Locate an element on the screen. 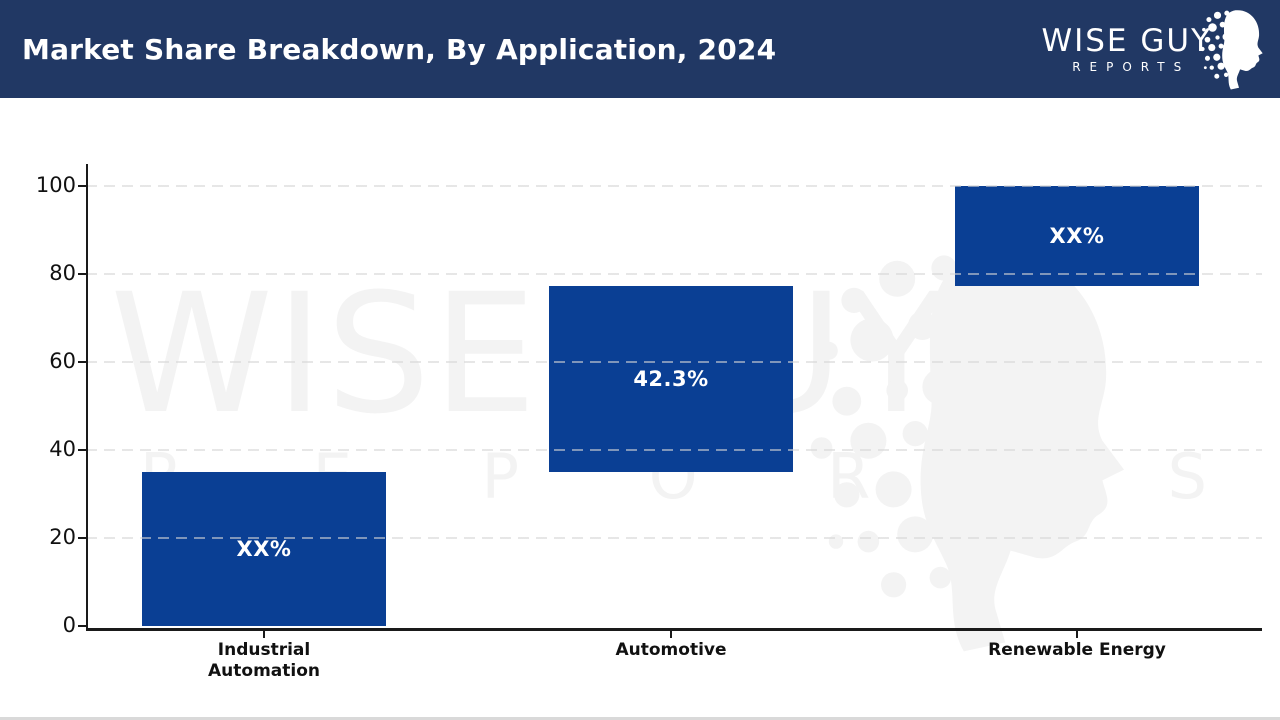 This screenshot has height=720, width=1280. gridline-y80 is located at coordinates (674, 274).